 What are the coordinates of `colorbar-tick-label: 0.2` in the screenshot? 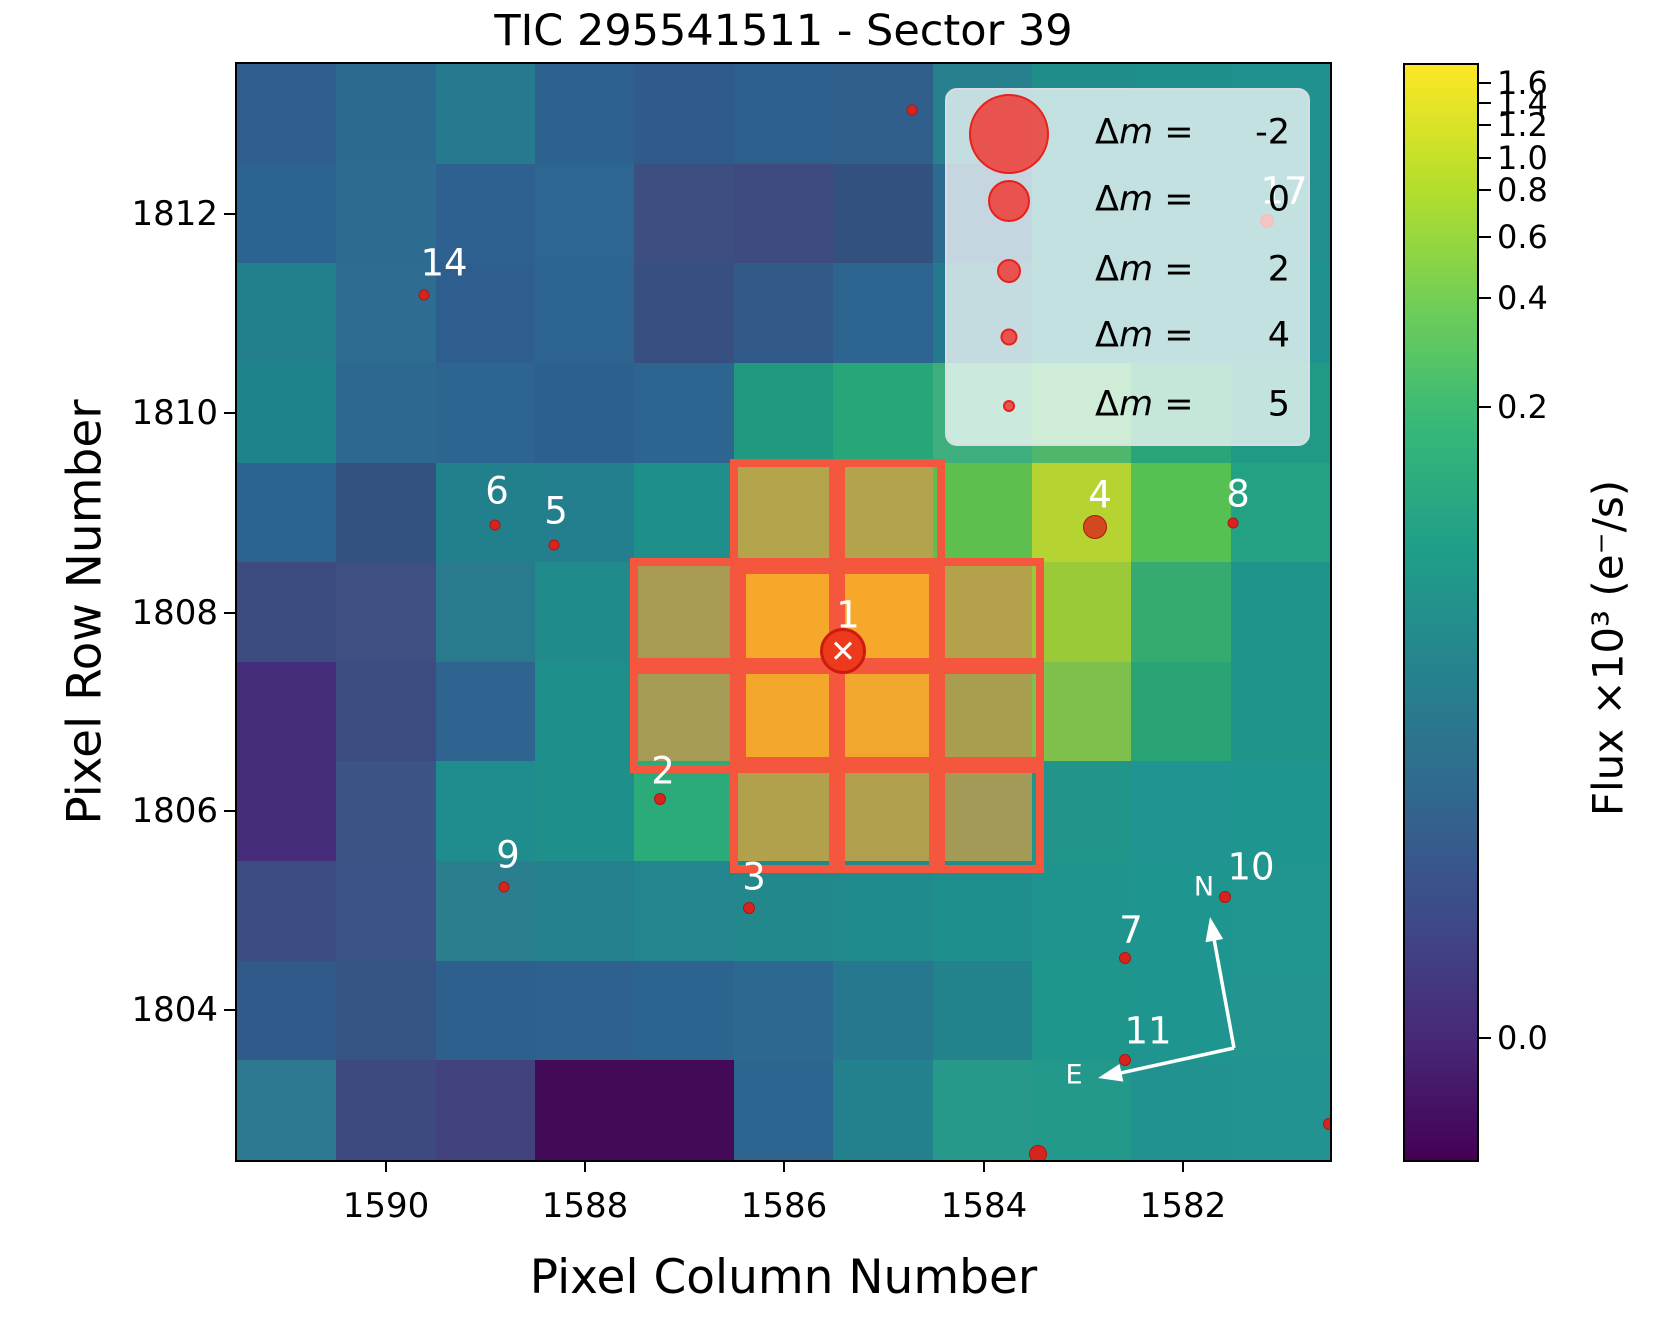 It's located at (1522, 407).